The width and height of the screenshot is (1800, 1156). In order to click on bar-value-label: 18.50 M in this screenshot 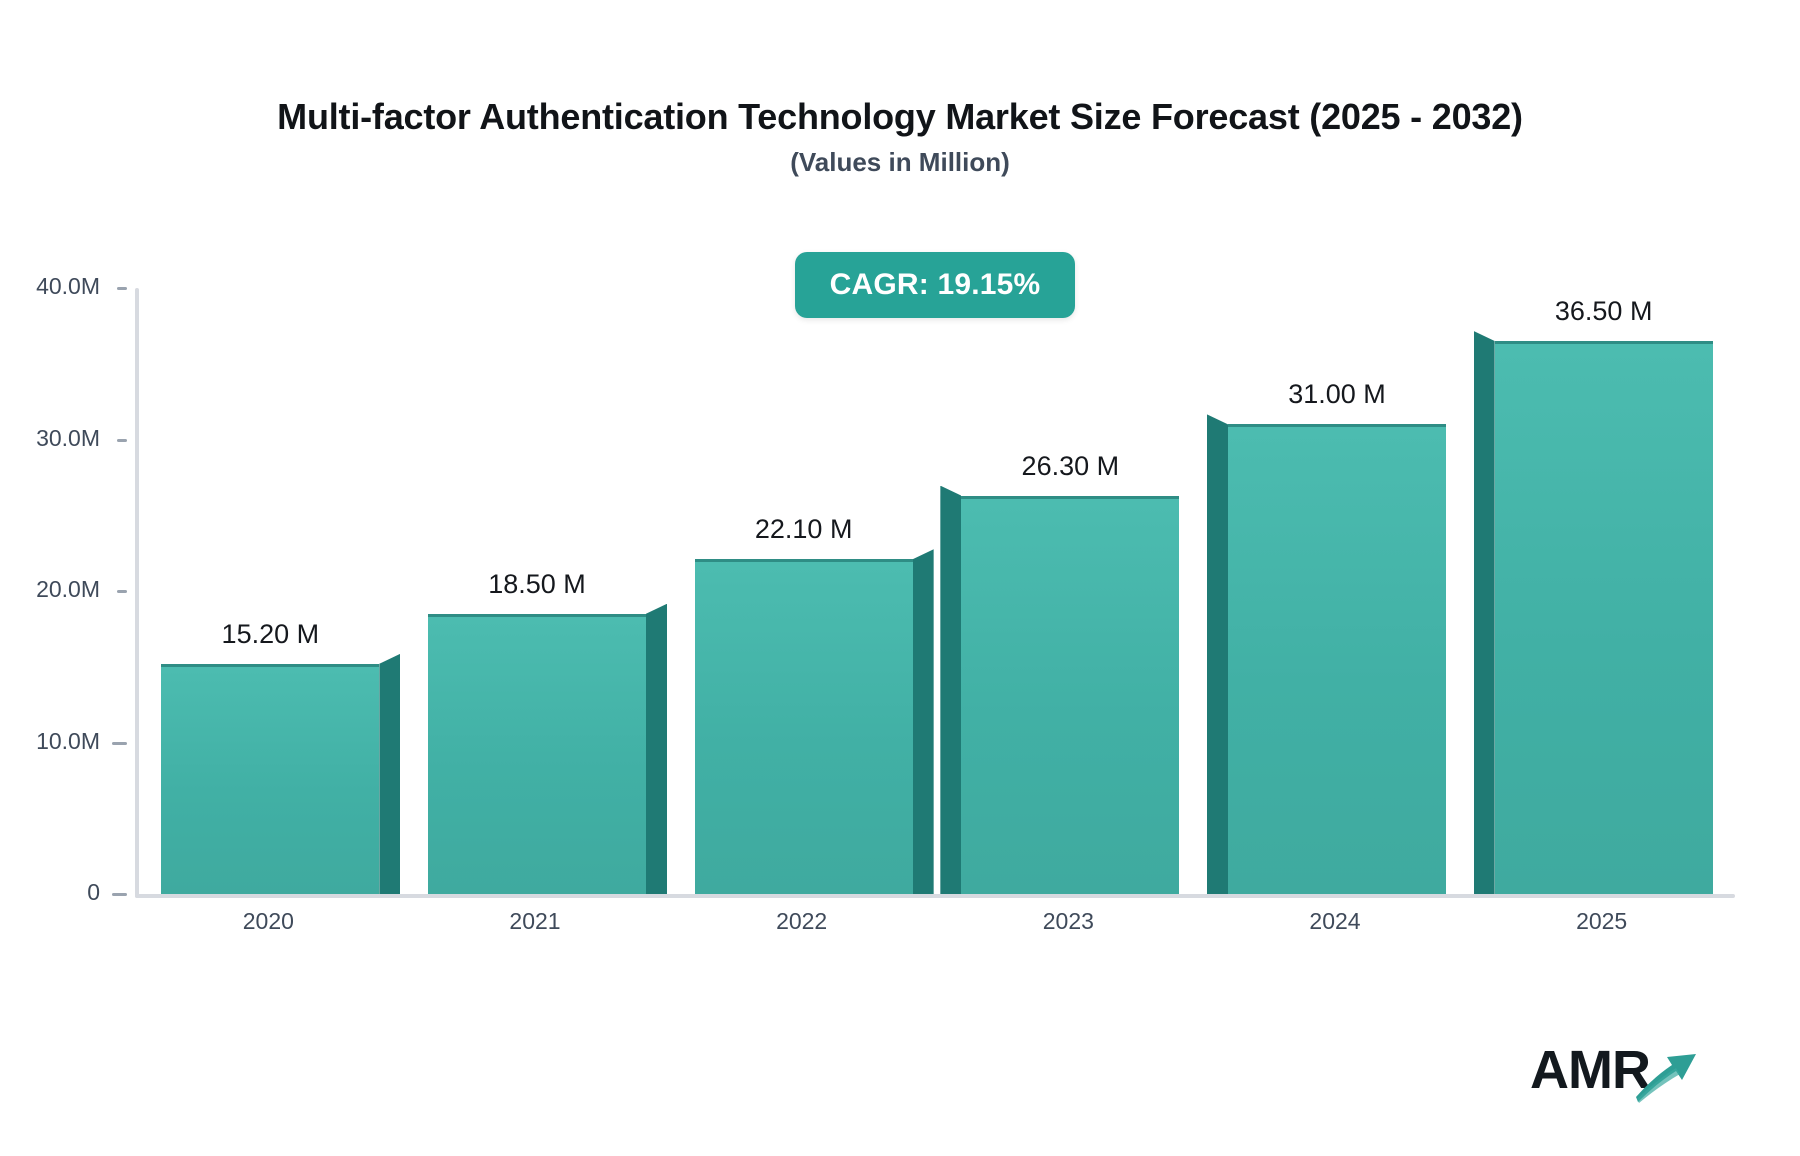, I will do `click(537, 583)`.